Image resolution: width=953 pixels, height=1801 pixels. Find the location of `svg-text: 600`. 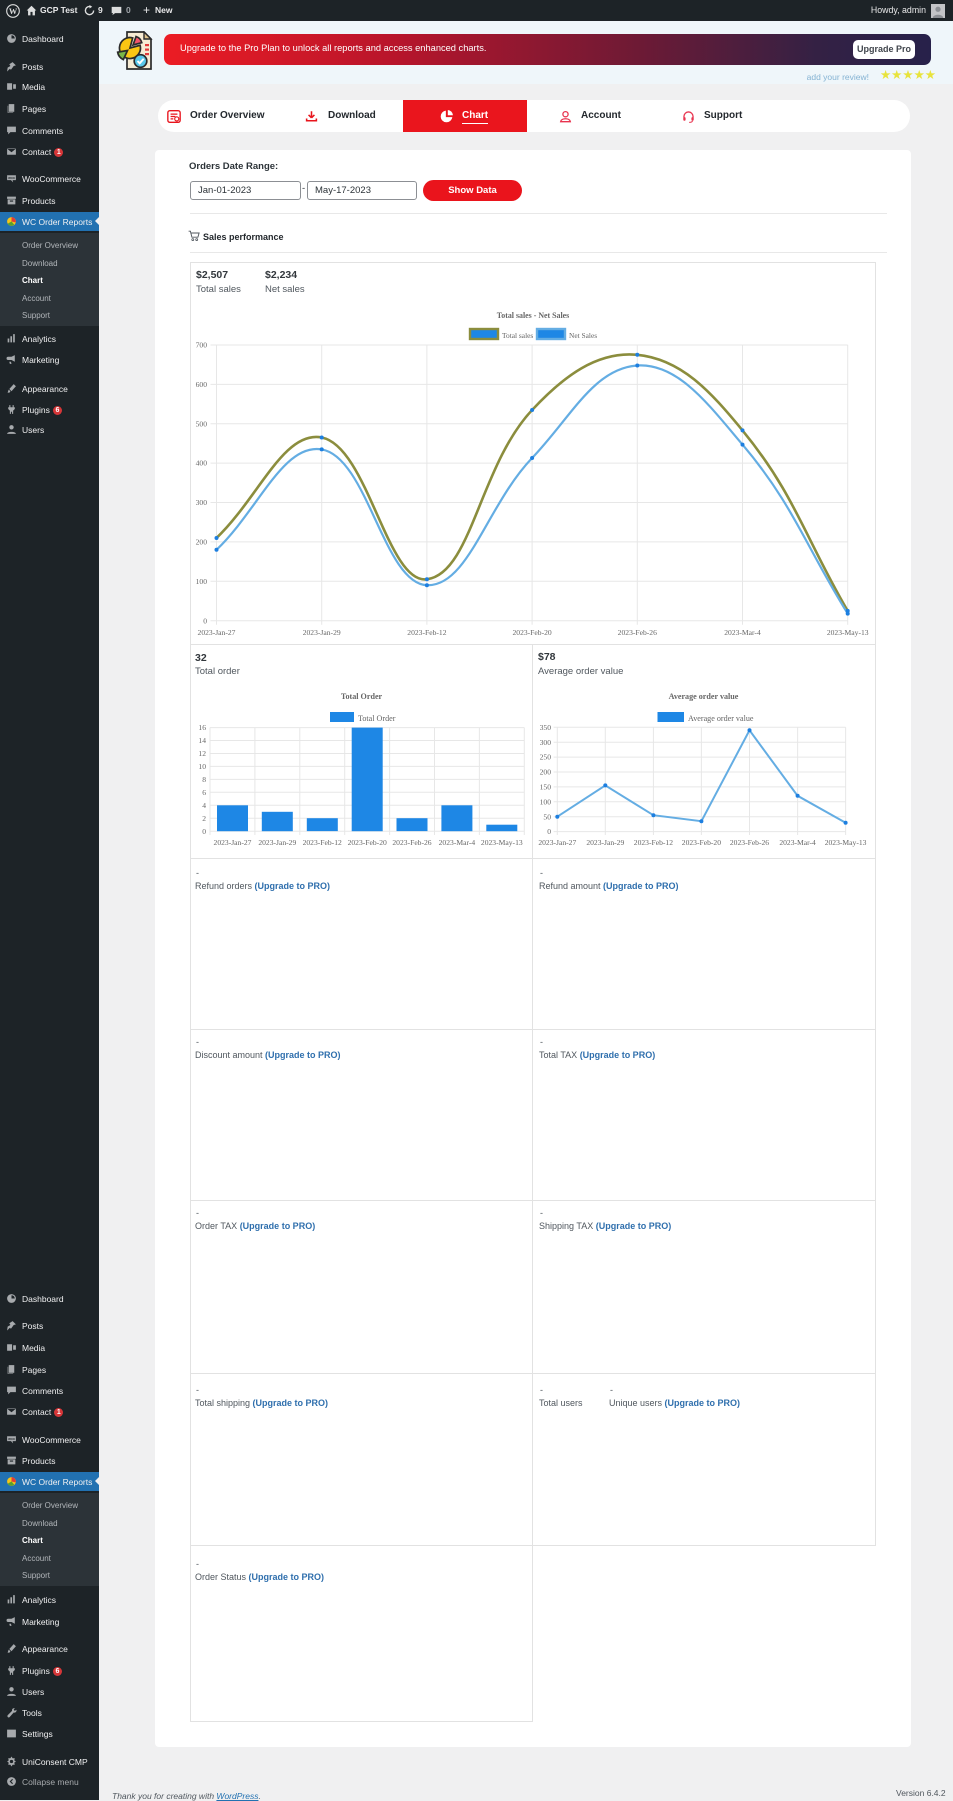

svg-text: 600 is located at coordinates (202, 384).